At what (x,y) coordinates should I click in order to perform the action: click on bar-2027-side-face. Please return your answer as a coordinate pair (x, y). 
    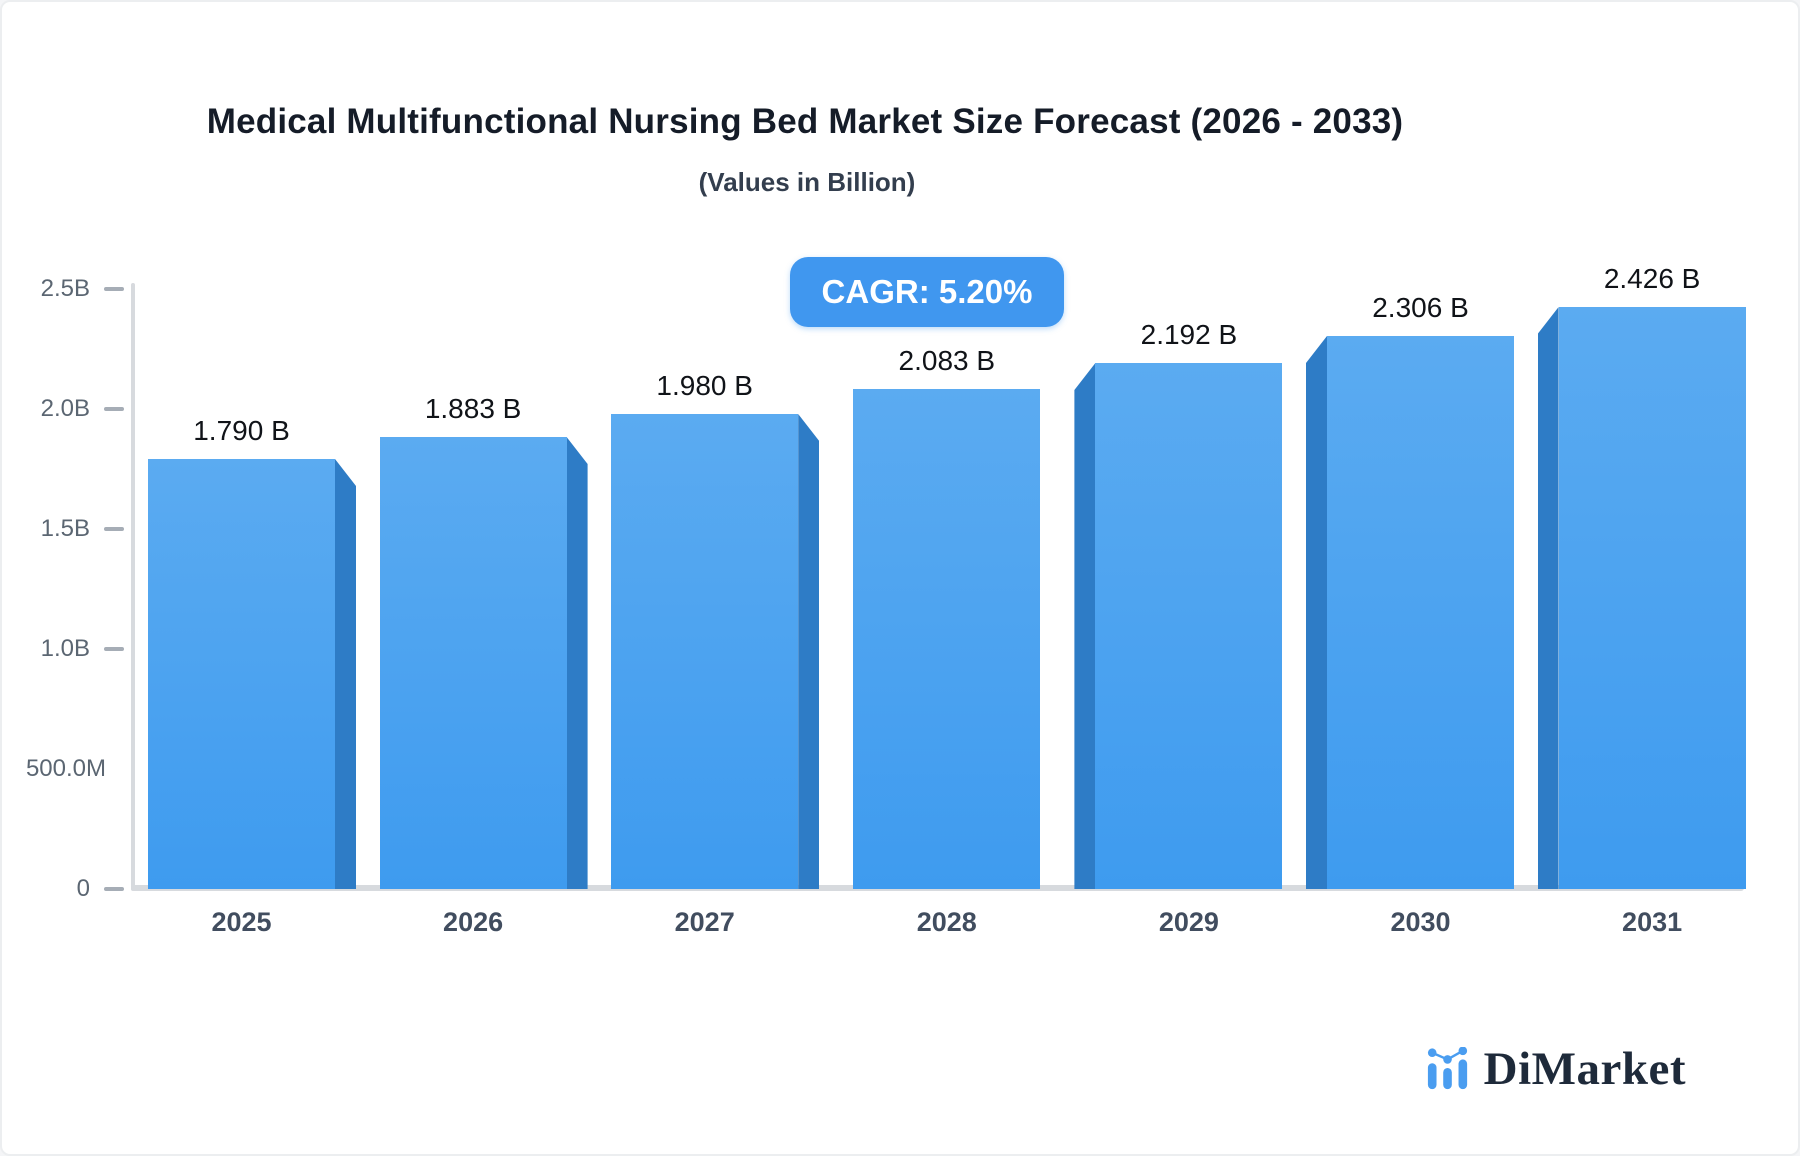
    Looking at the image, I should click on (809, 651).